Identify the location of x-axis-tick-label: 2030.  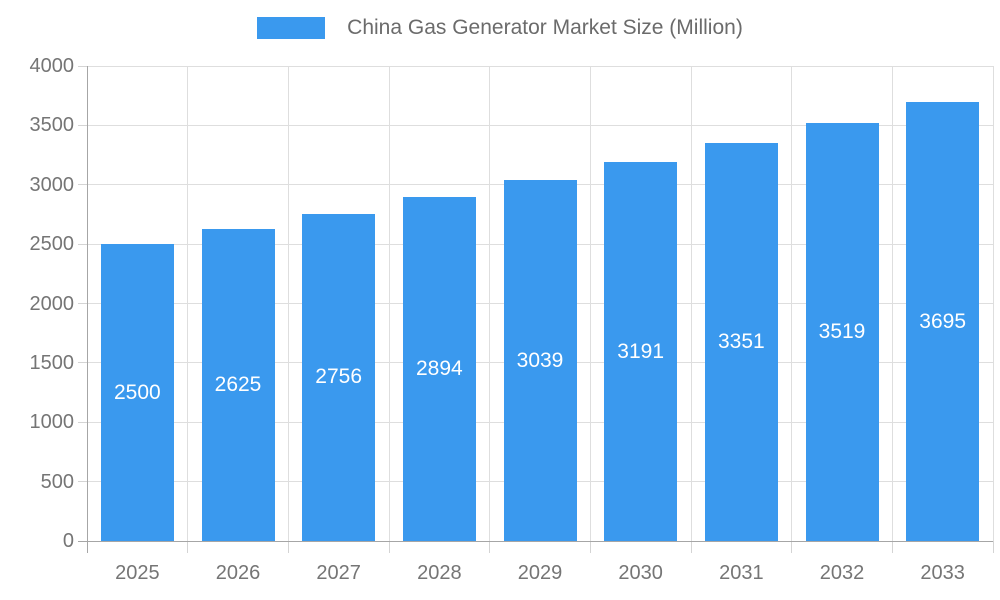
(640, 573).